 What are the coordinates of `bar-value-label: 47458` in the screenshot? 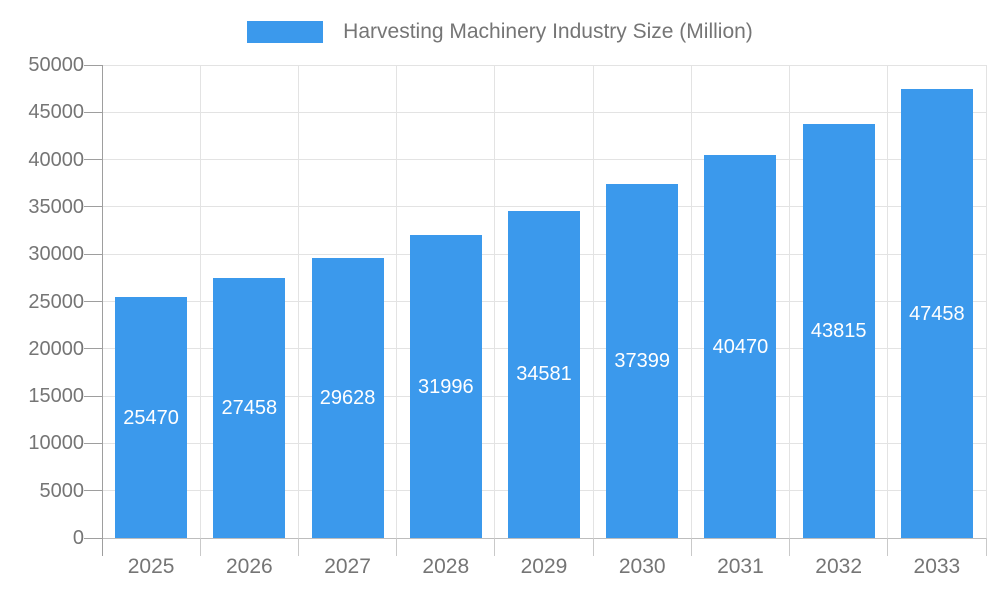 It's located at (937, 313).